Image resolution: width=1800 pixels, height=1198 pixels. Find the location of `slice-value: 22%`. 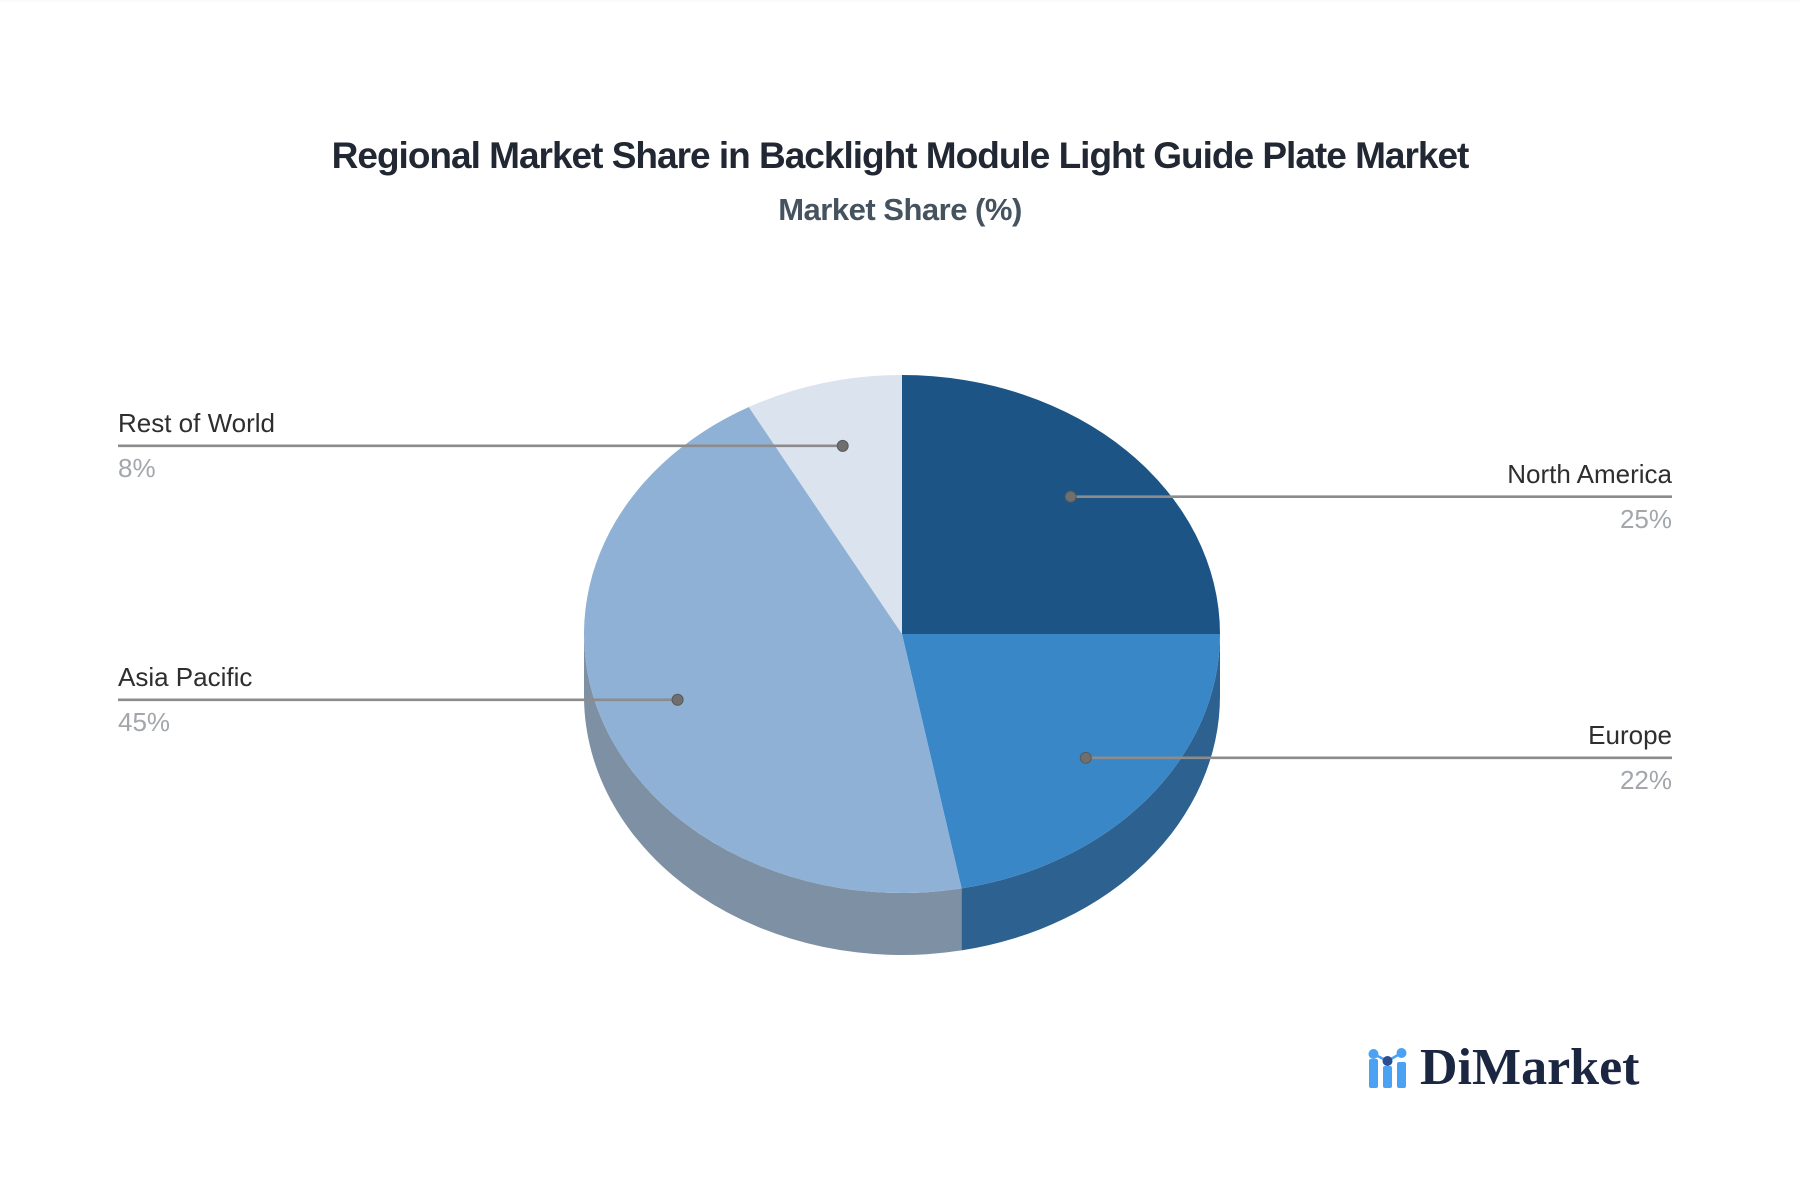

slice-value: 22% is located at coordinates (1645, 779).